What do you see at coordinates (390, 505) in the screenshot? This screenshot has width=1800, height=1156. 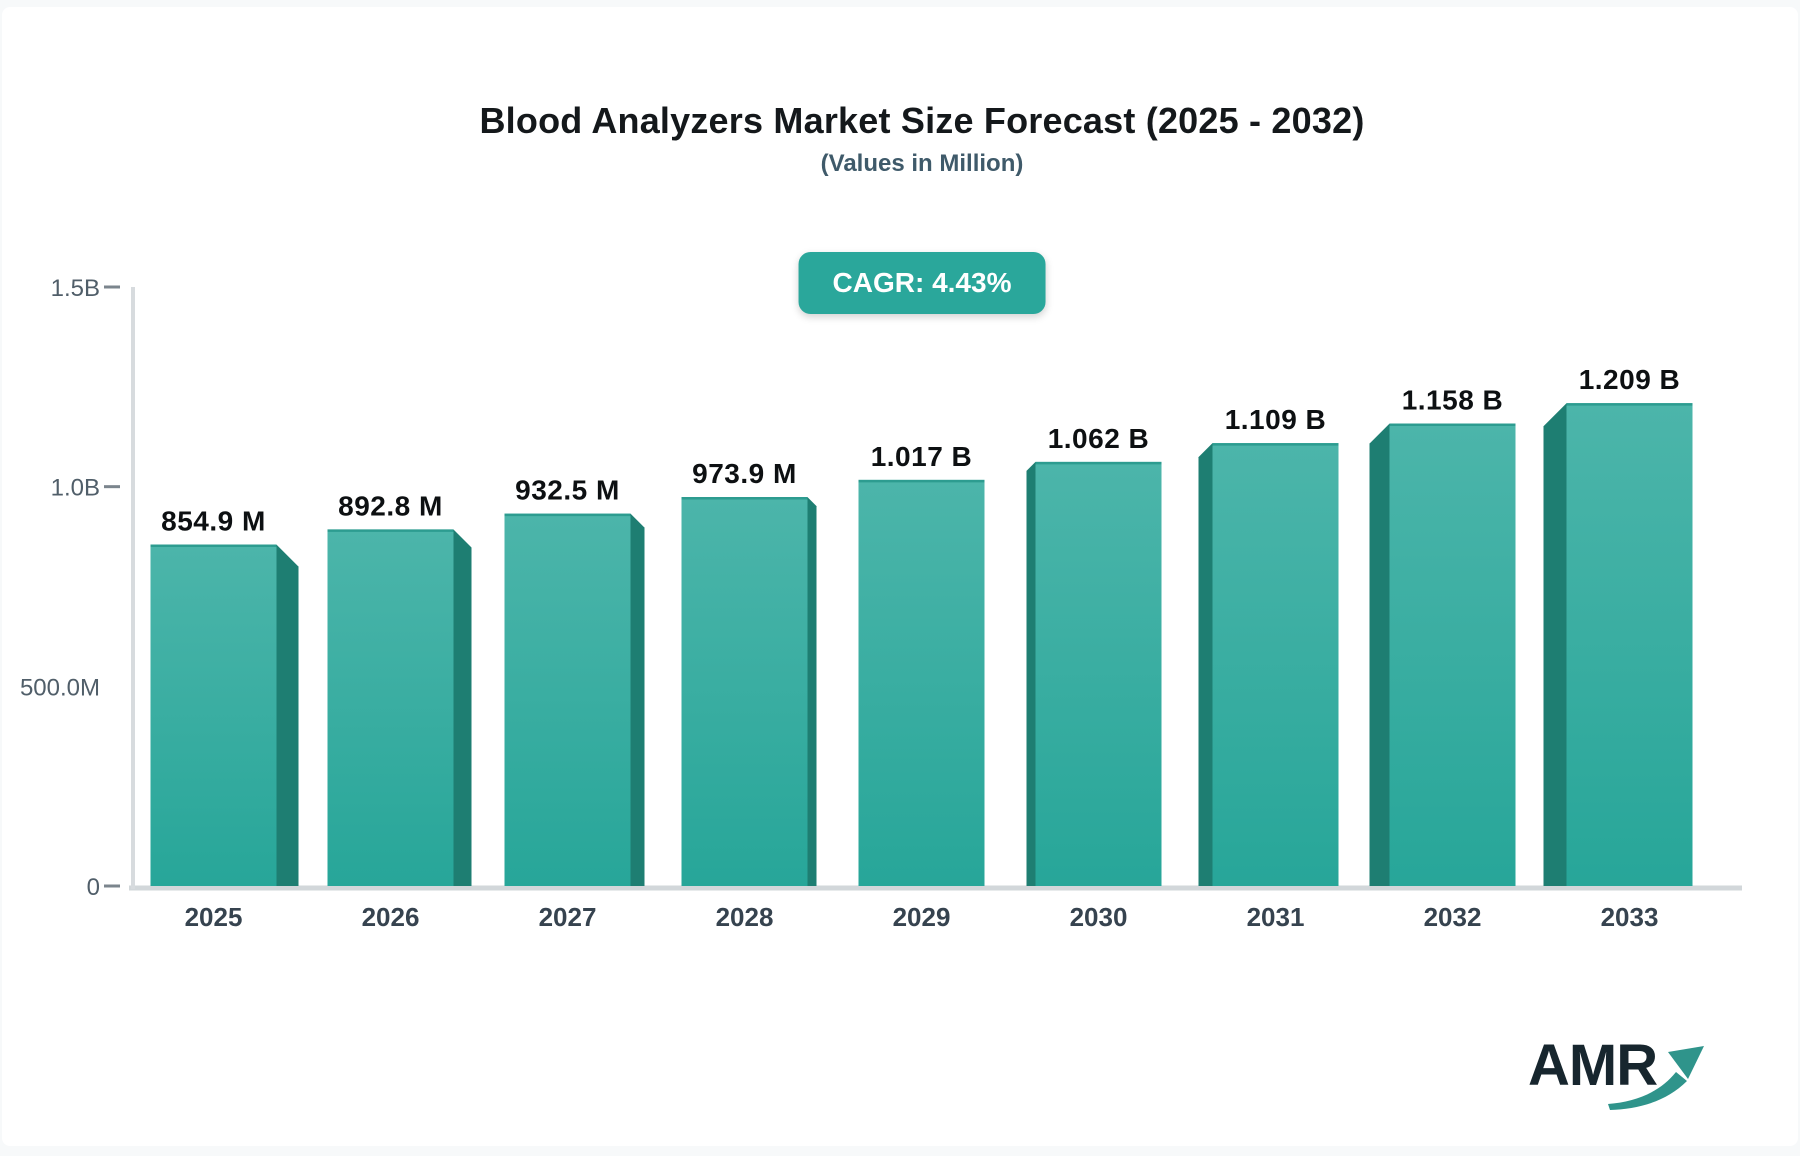 I see `bar-value-label-2026: 892.8 M` at bounding box center [390, 505].